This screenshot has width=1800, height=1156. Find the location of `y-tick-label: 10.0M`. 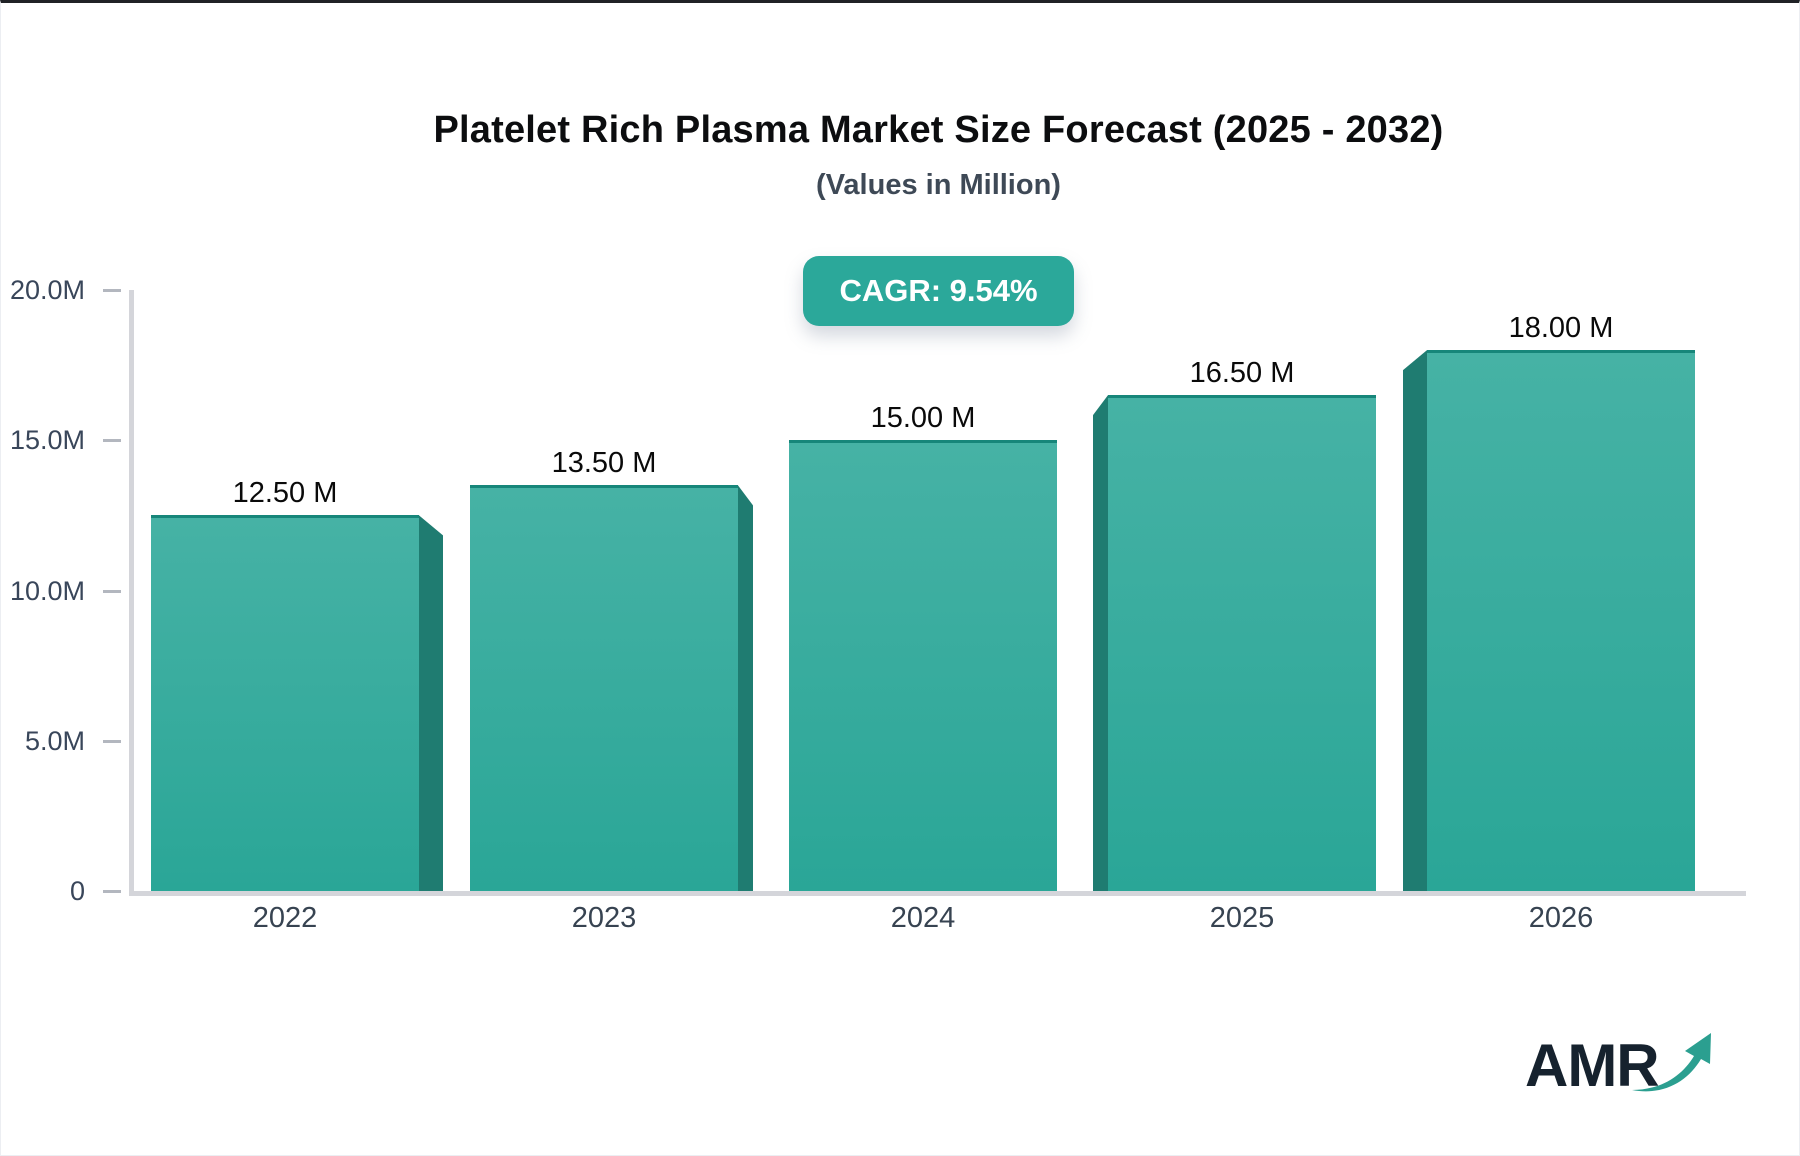

y-tick-label: 10.0M is located at coordinates (47, 590).